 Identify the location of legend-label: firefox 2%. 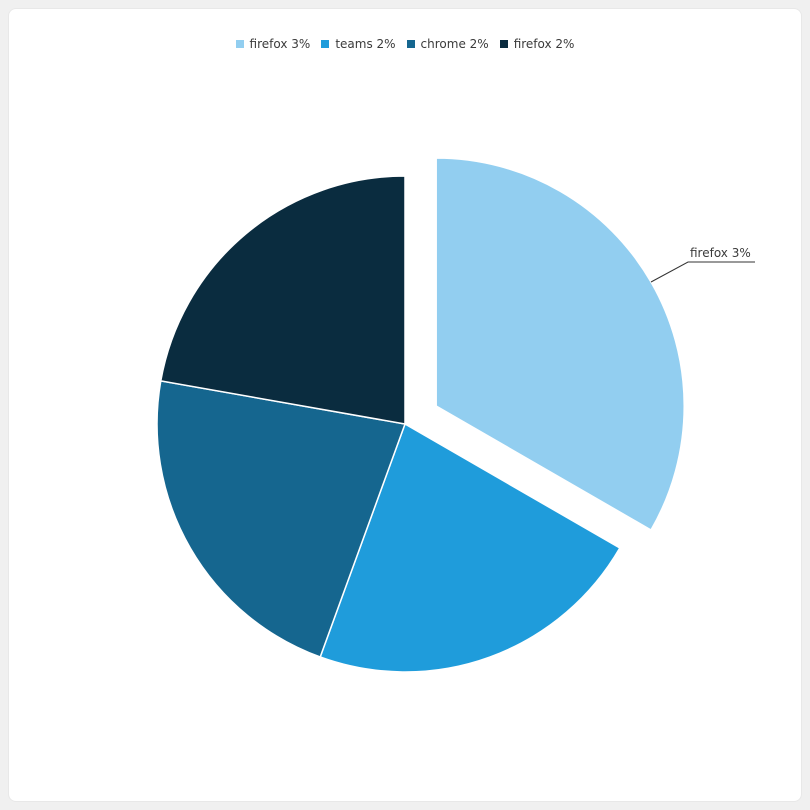
(544, 44).